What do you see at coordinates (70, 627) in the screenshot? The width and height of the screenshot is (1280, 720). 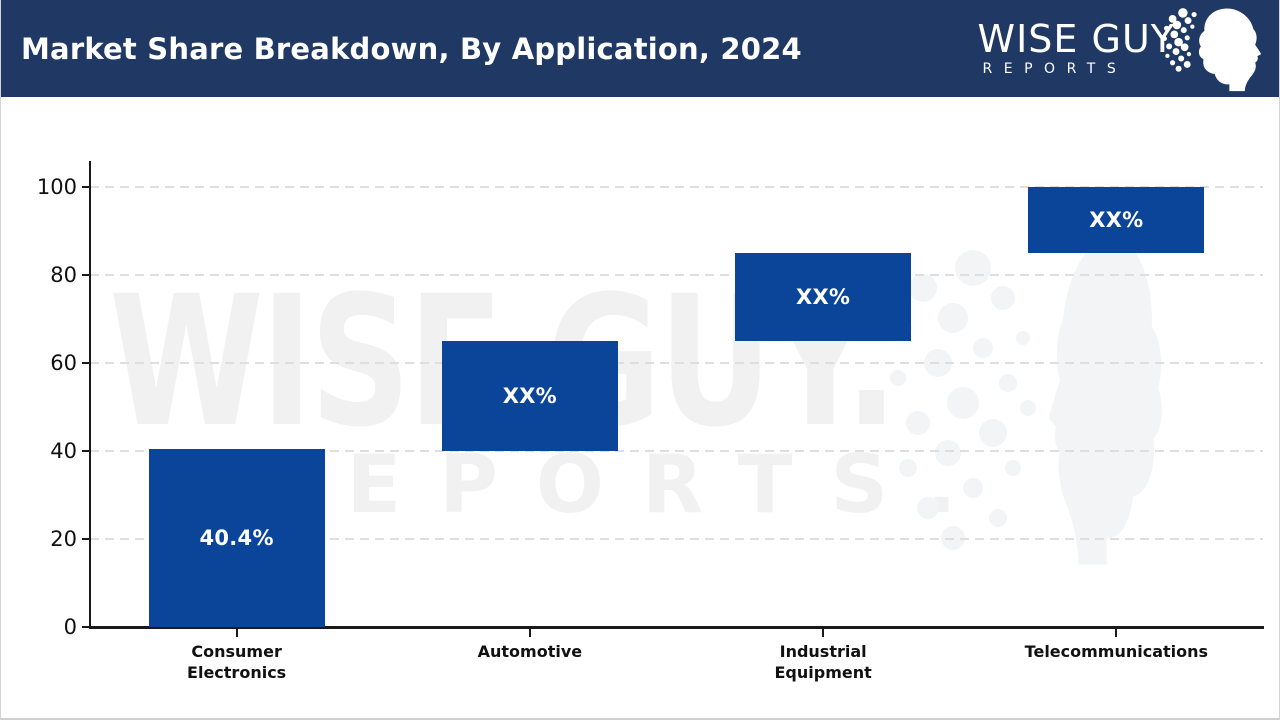 I see `y-tick-label-0: 0` at bounding box center [70, 627].